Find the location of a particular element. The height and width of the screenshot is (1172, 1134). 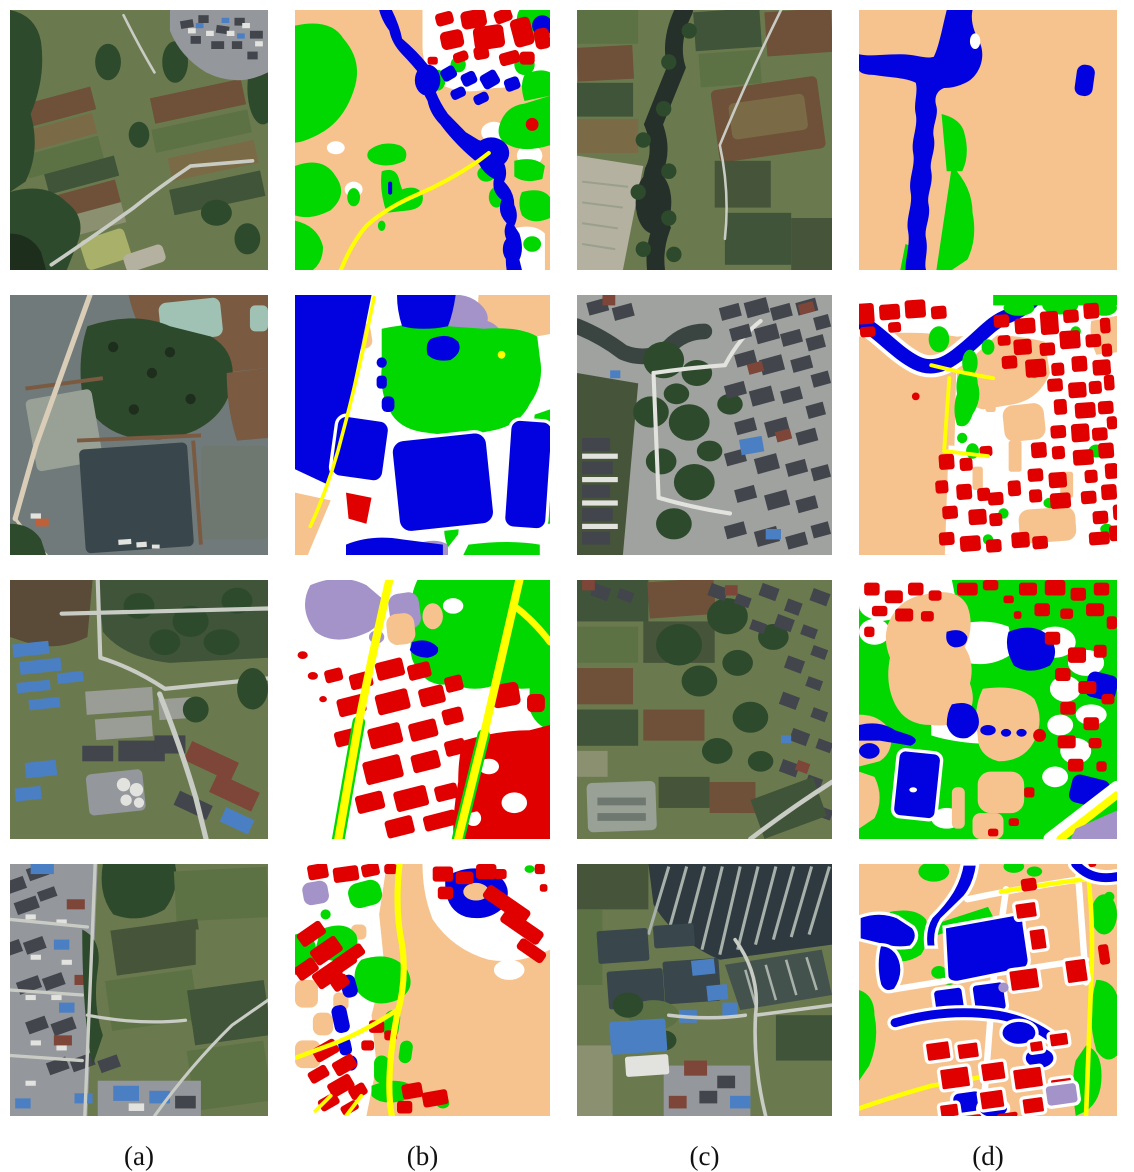

satellite-photo-row4-a is located at coordinates (139, 990).